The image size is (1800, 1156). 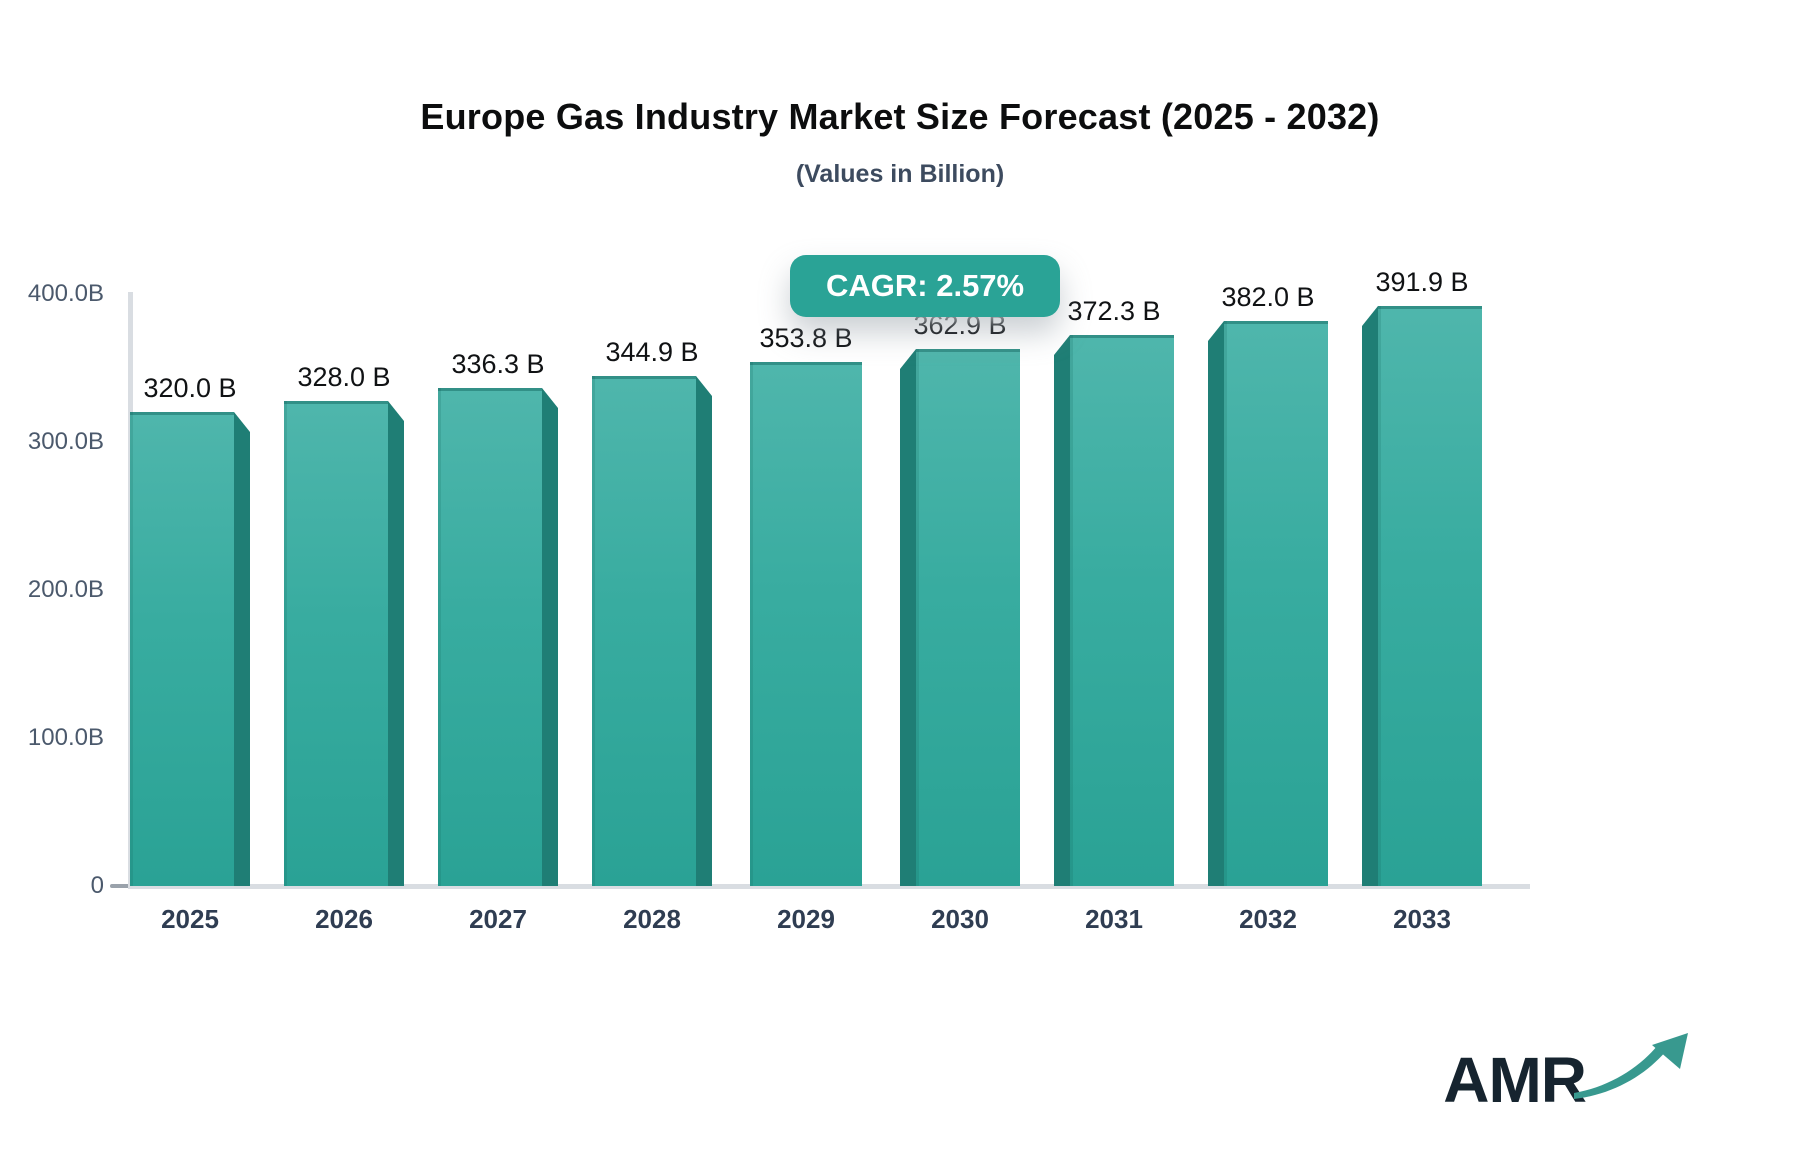 I want to click on x-tick-label: 2029, so click(x=806, y=919).